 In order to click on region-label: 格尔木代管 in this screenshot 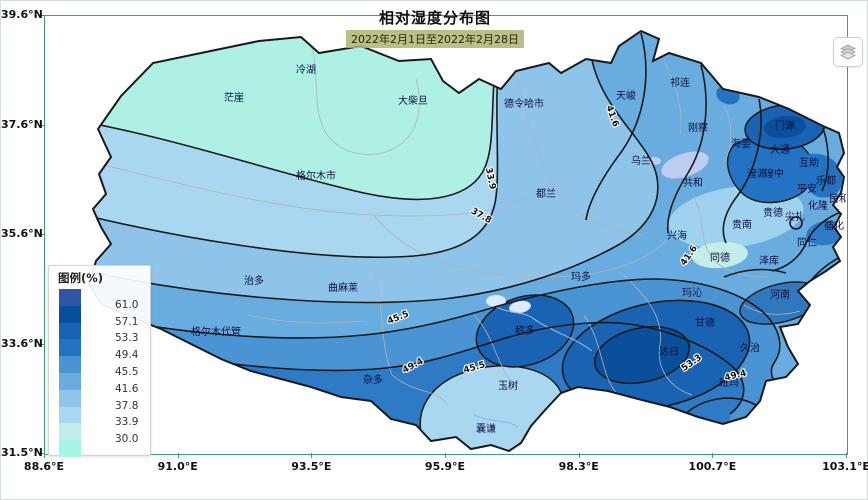, I will do `click(216, 331)`.